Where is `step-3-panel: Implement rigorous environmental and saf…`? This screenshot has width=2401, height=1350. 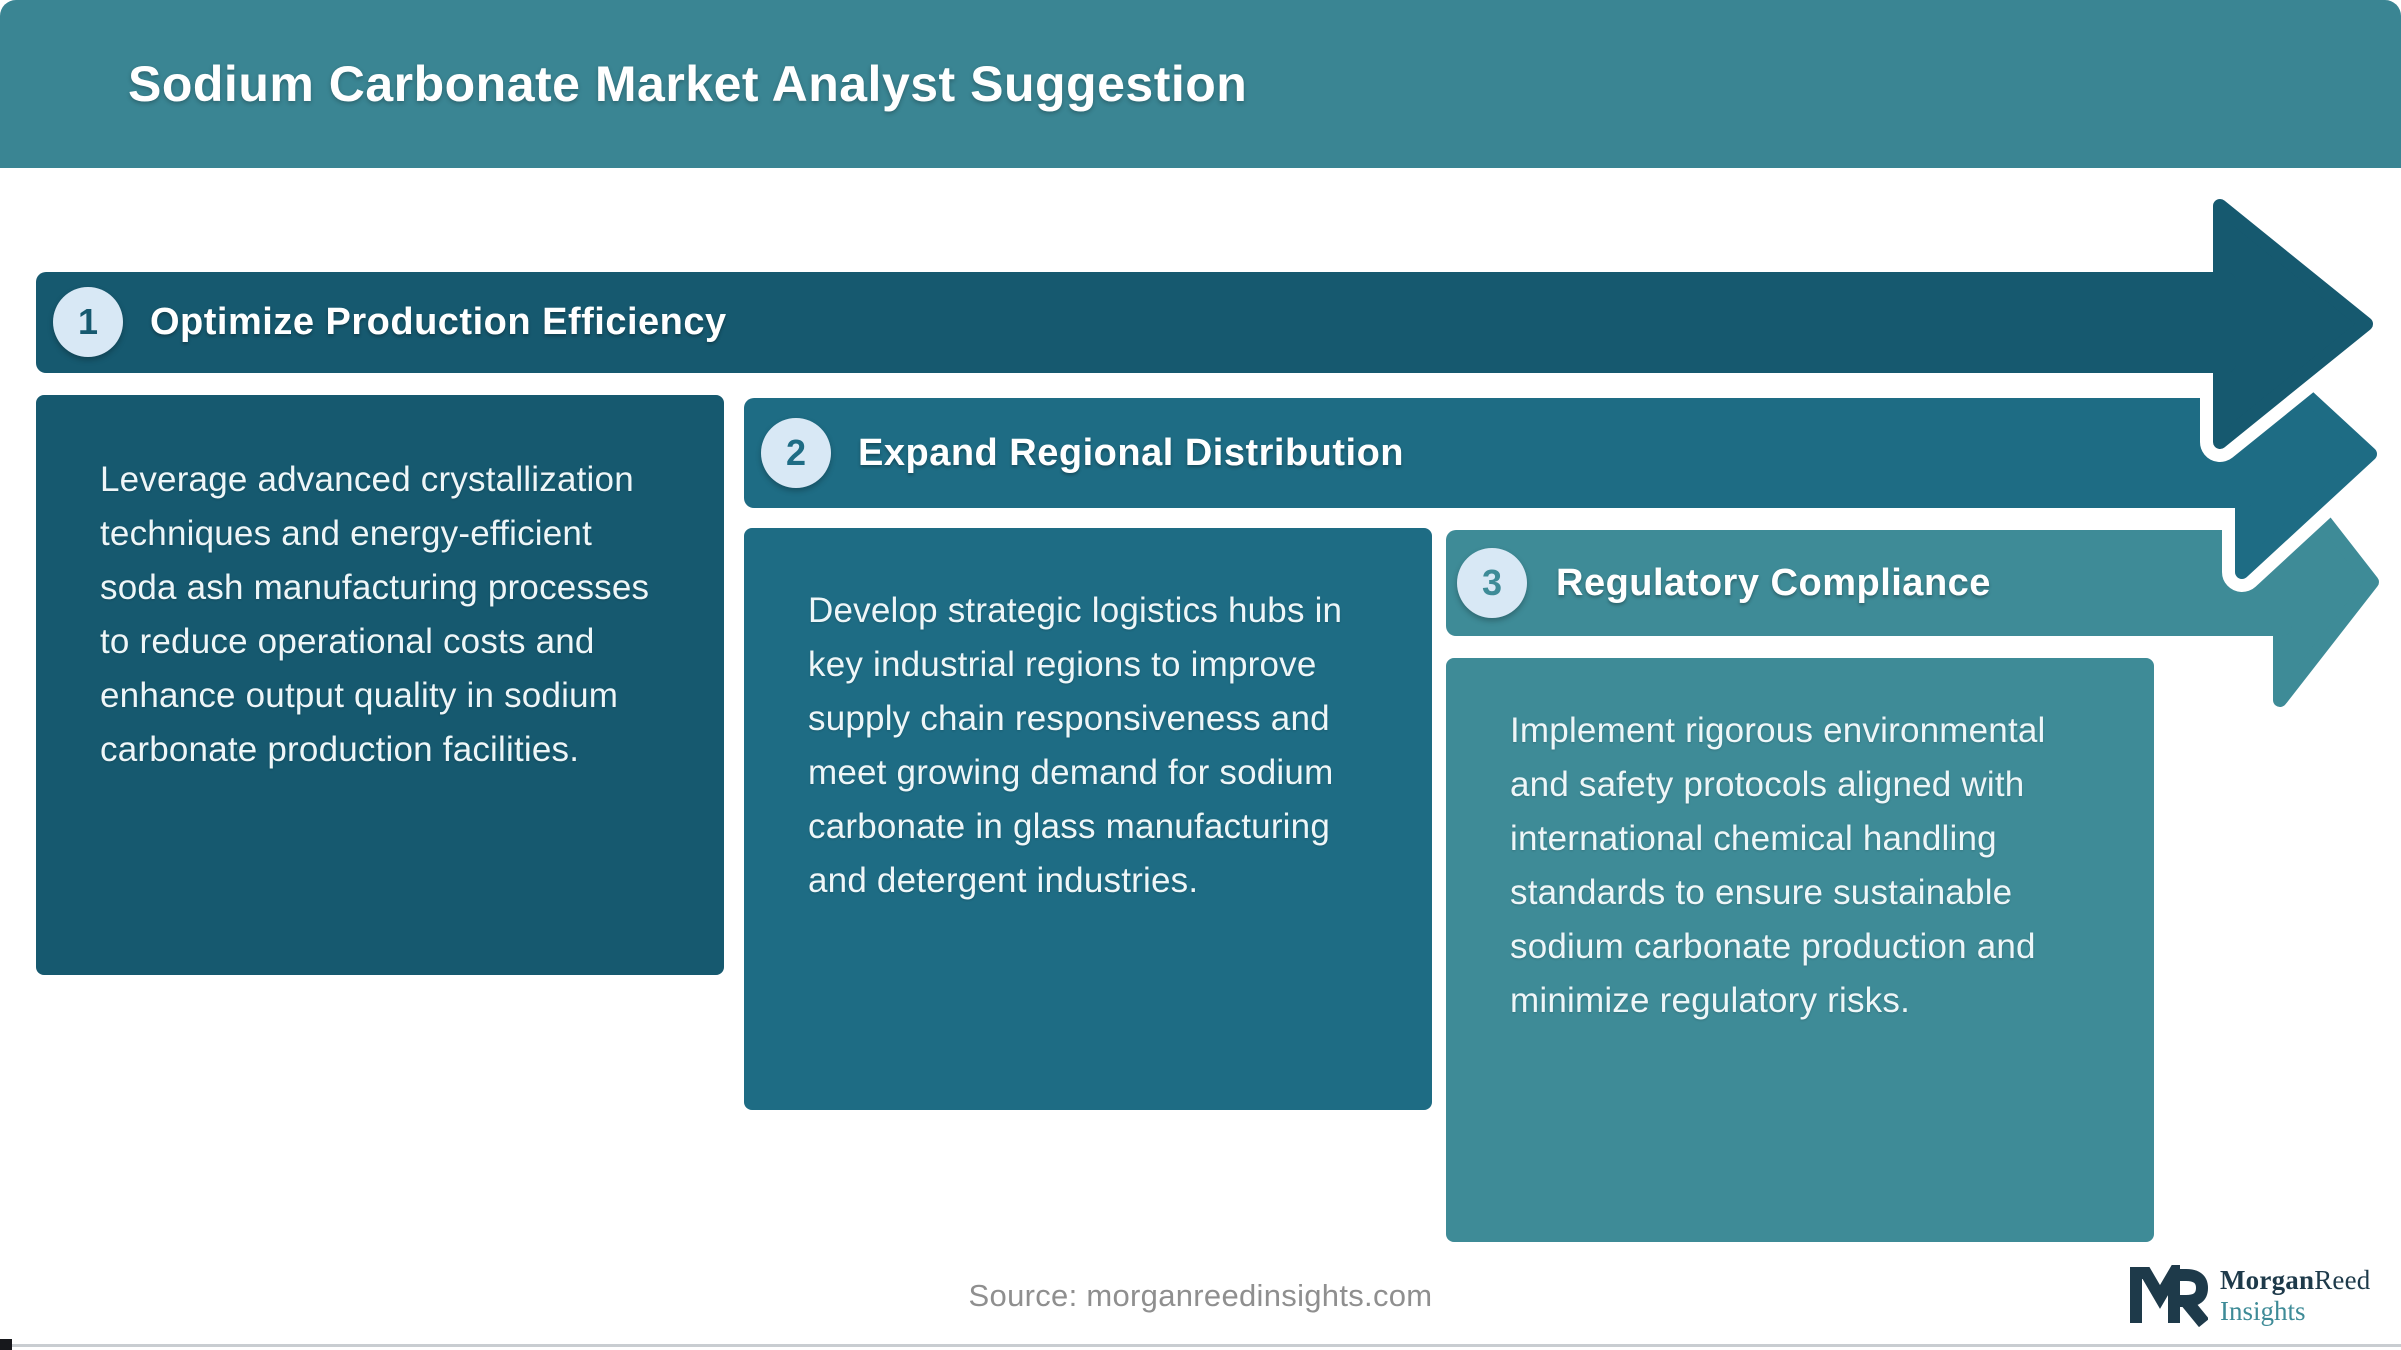
step-3-panel: Implement rigorous environmental and saf… is located at coordinates (1800, 950).